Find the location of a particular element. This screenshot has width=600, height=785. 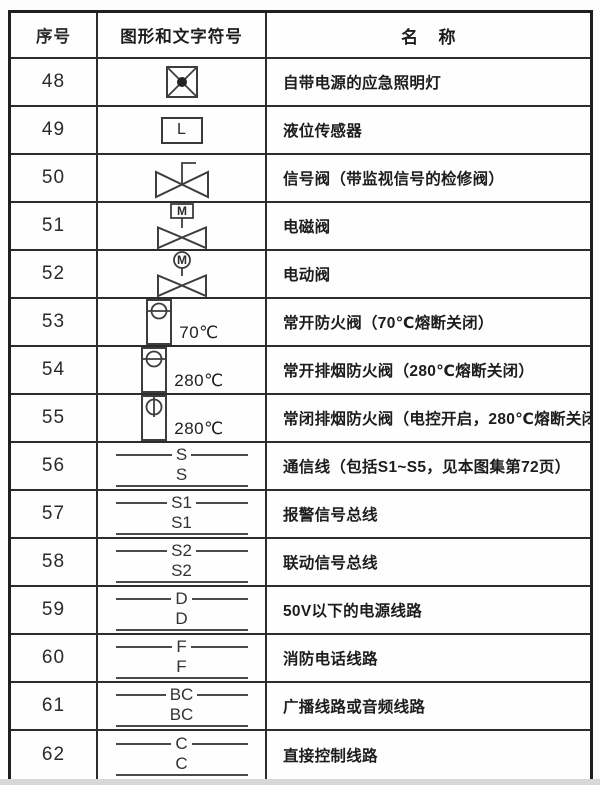

table-row: 61 BC BC 广播线路或音频线路 is located at coordinates (300, 707).